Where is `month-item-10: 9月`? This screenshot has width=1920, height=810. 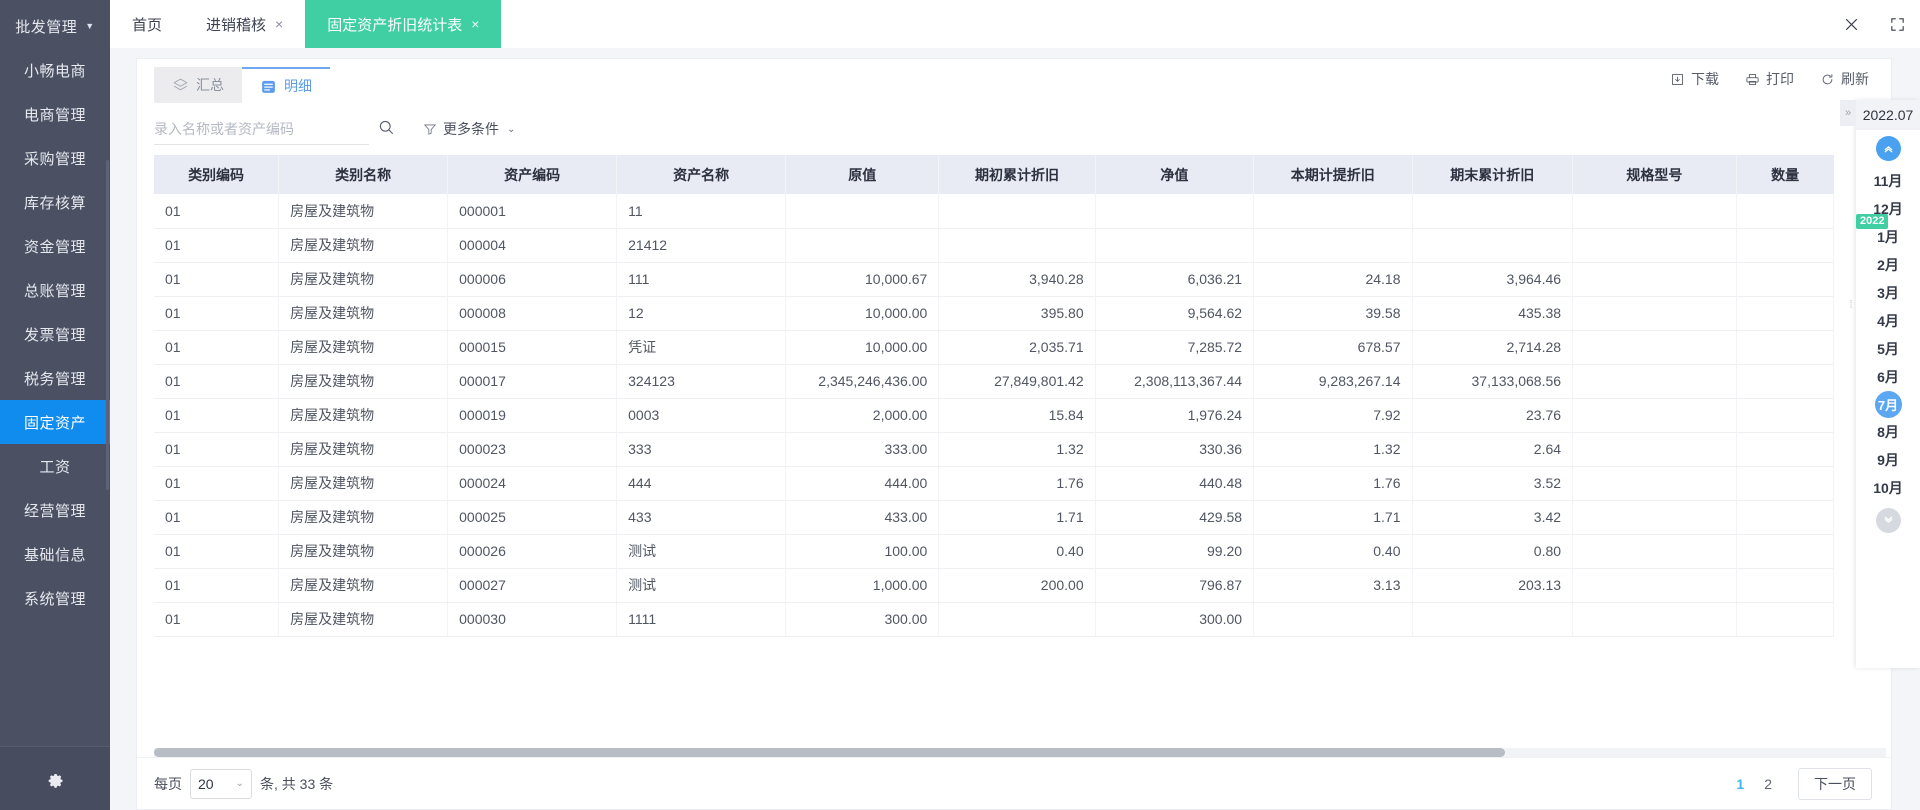
month-item-10: 9月 is located at coordinates (1888, 460).